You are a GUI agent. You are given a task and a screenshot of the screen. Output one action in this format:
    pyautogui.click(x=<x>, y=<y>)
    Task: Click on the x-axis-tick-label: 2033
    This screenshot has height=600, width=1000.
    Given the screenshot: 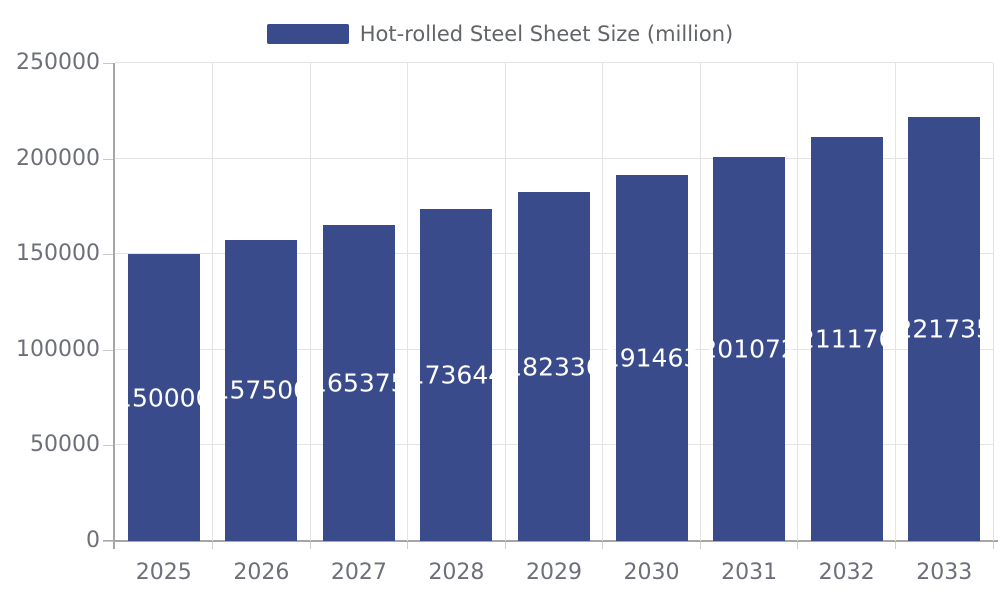 What is the action you would take?
    pyautogui.click(x=944, y=572)
    